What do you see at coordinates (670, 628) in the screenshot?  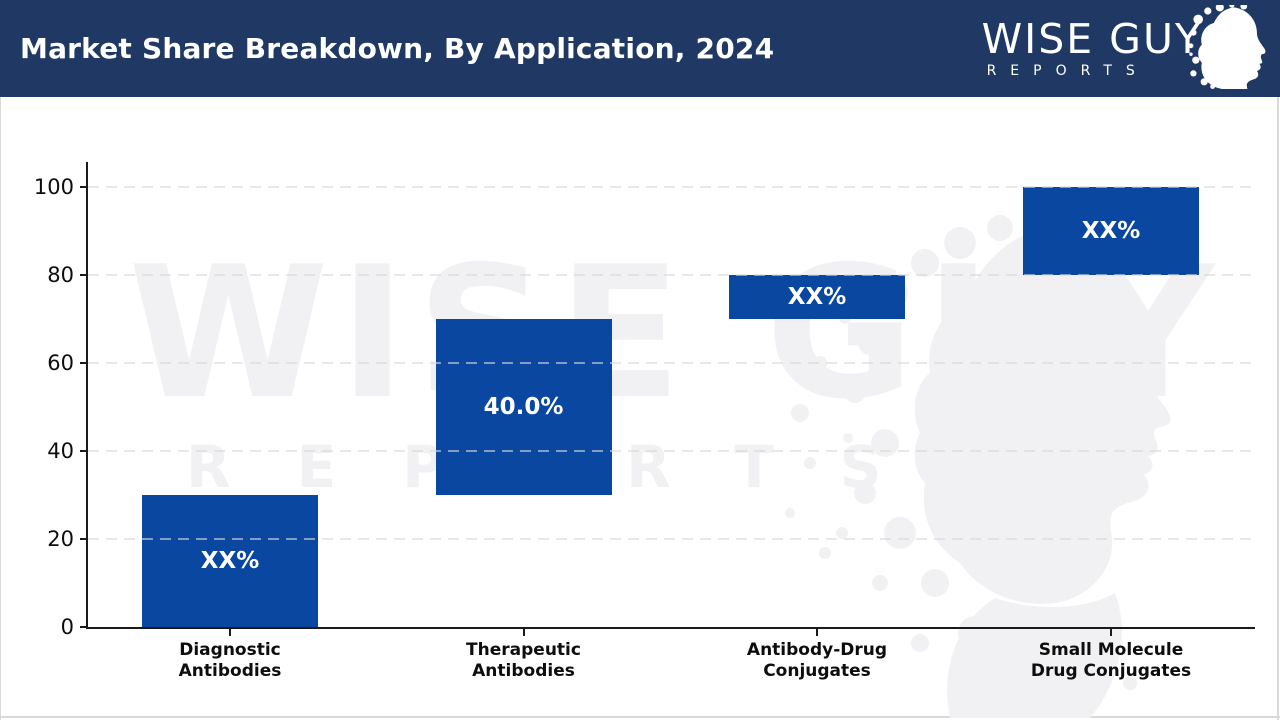 I see `x-axis-spine` at bounding box center [670, 628].